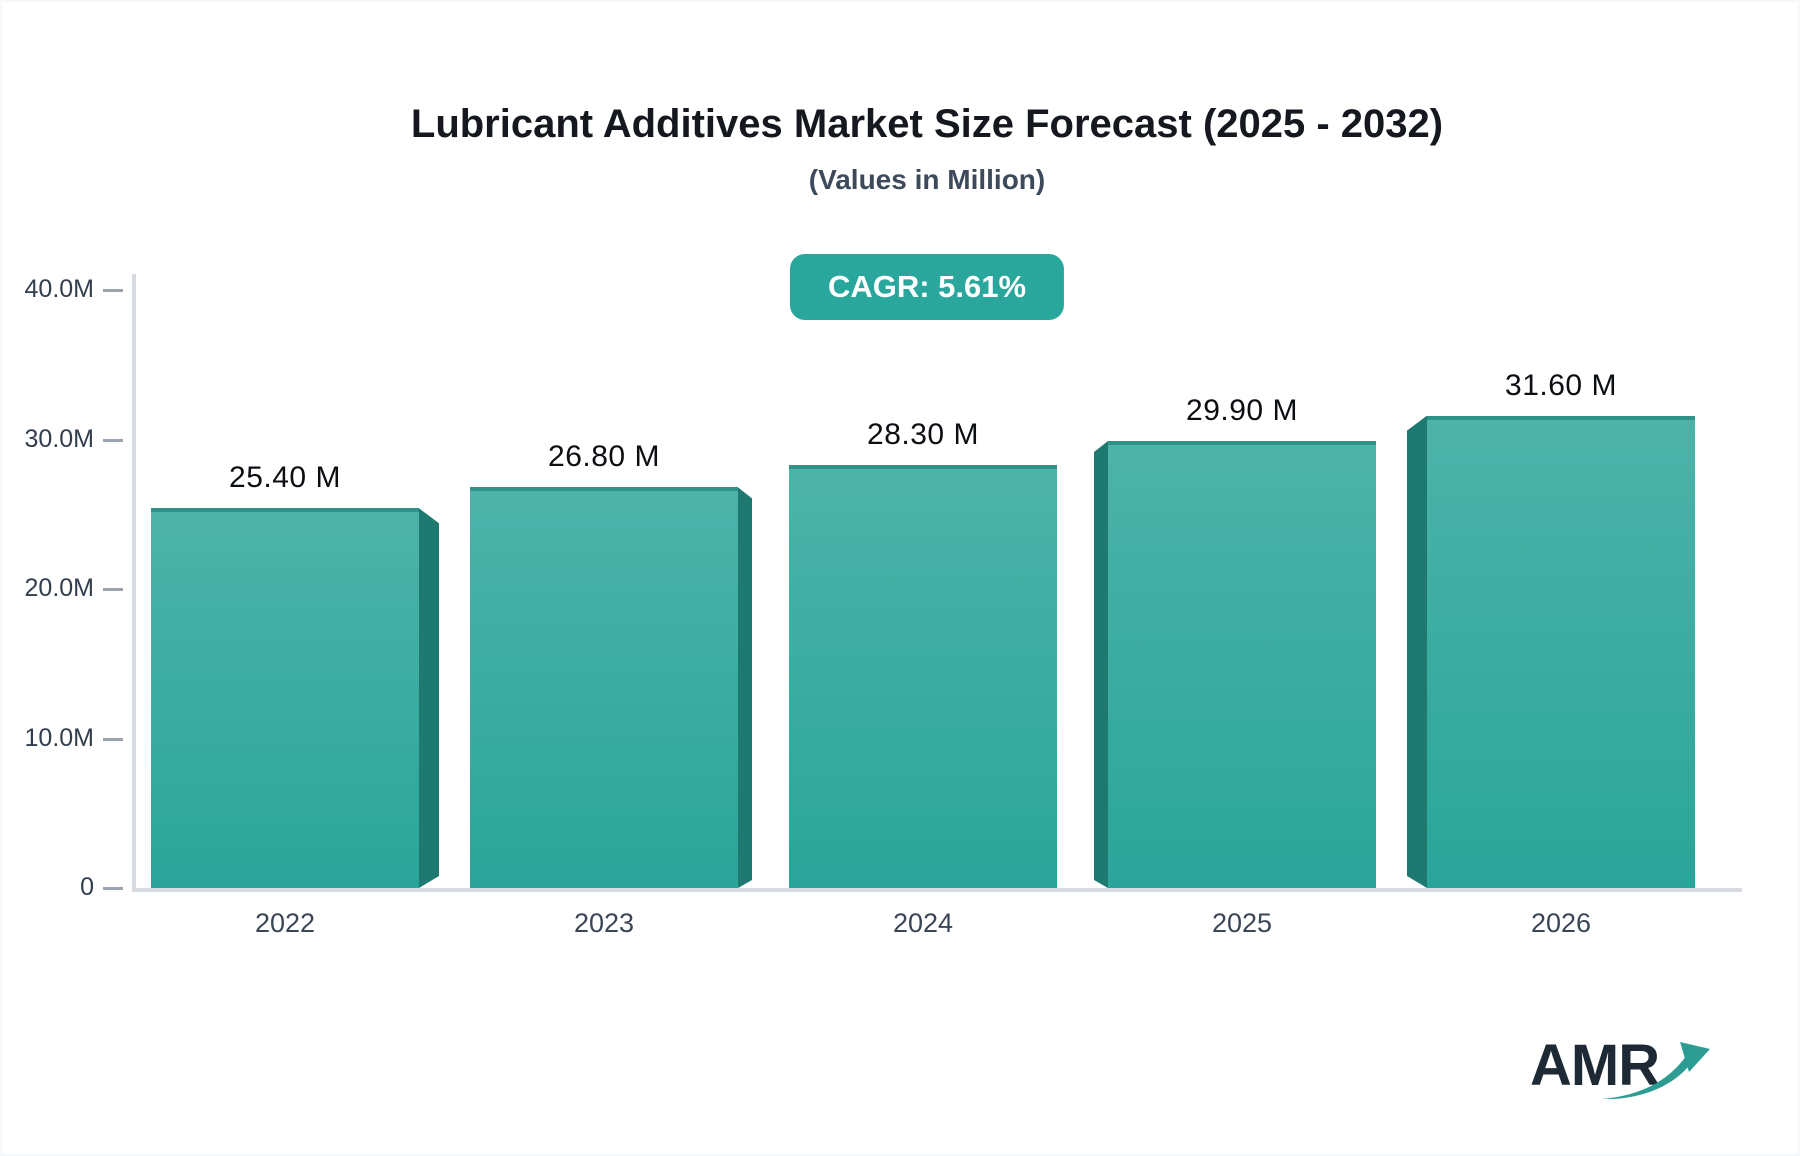 This screenshot has height=1156, width=1800. Describe the element at coordinates (285, 478) in the screenshot. I see `bar-value-label: 25.40 M` at that location.